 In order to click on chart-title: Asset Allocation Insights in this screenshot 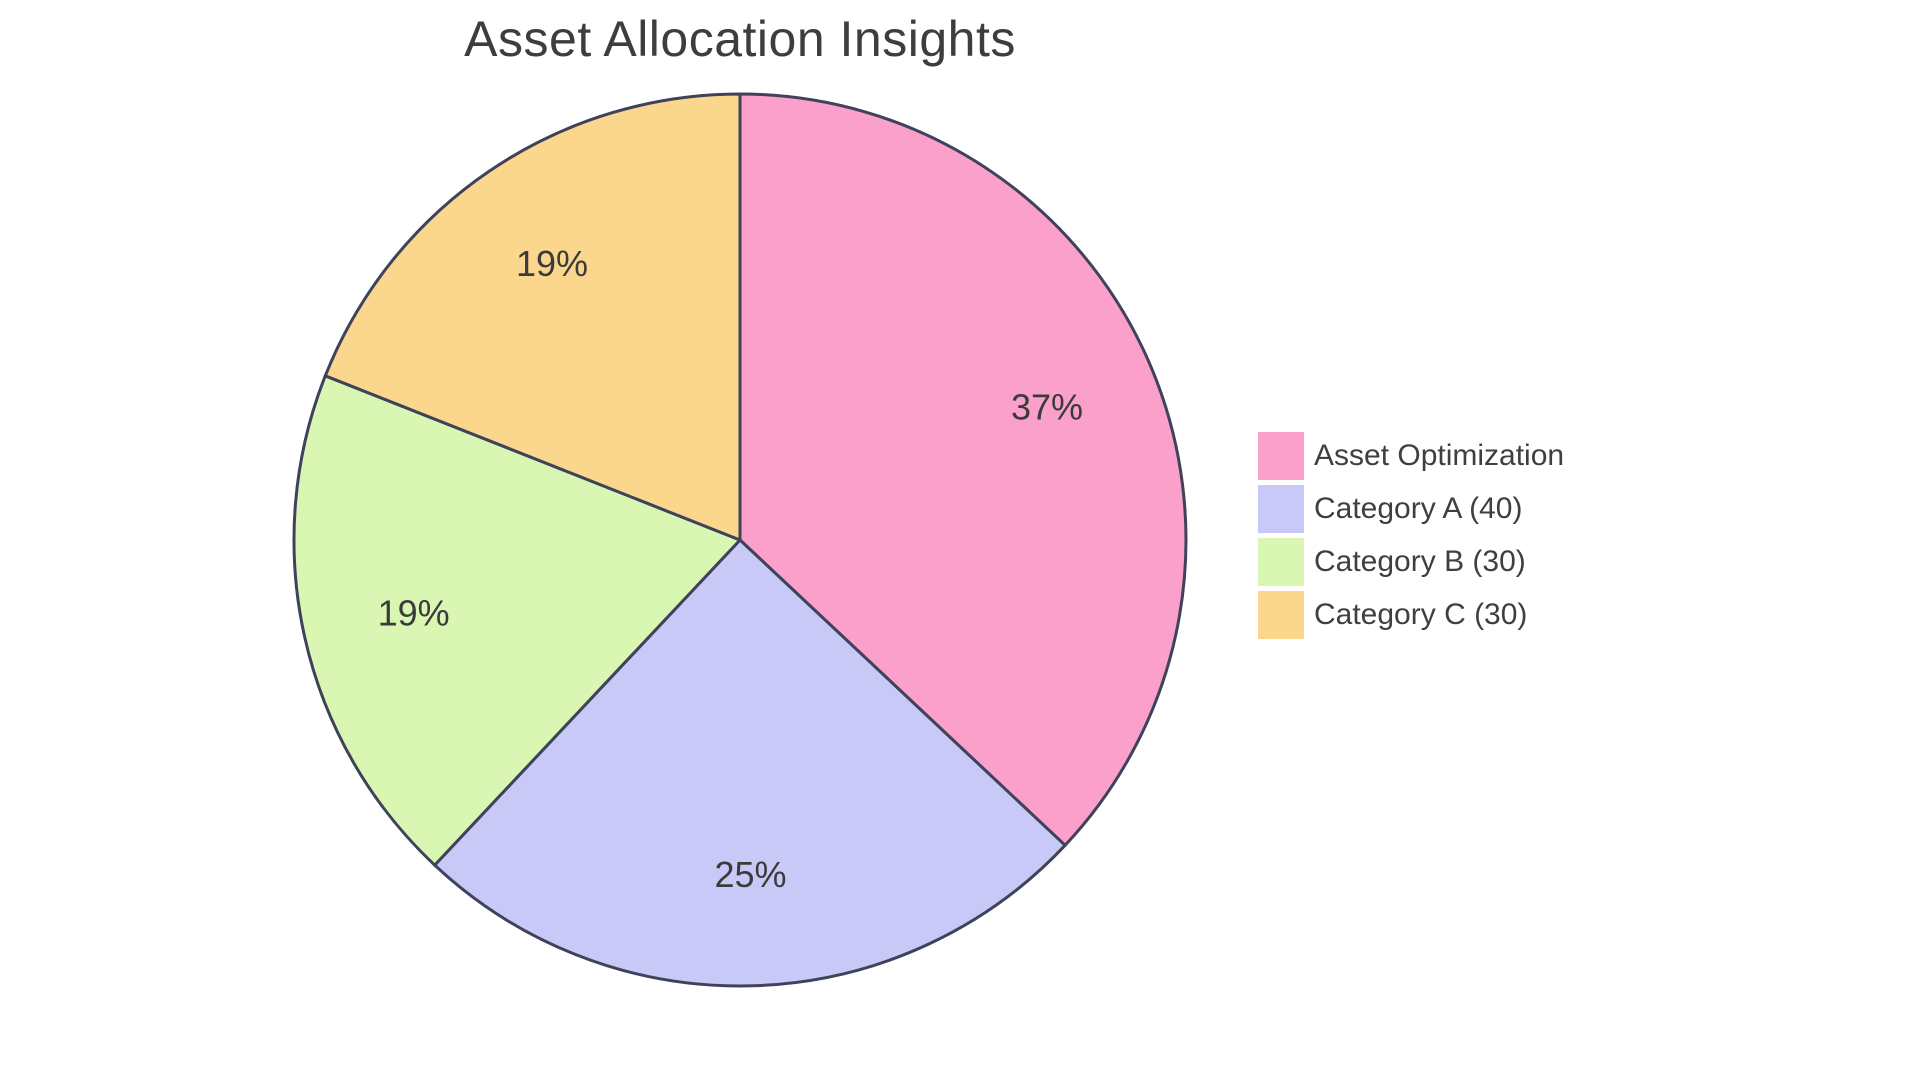, I will do `click(740, 39)`.